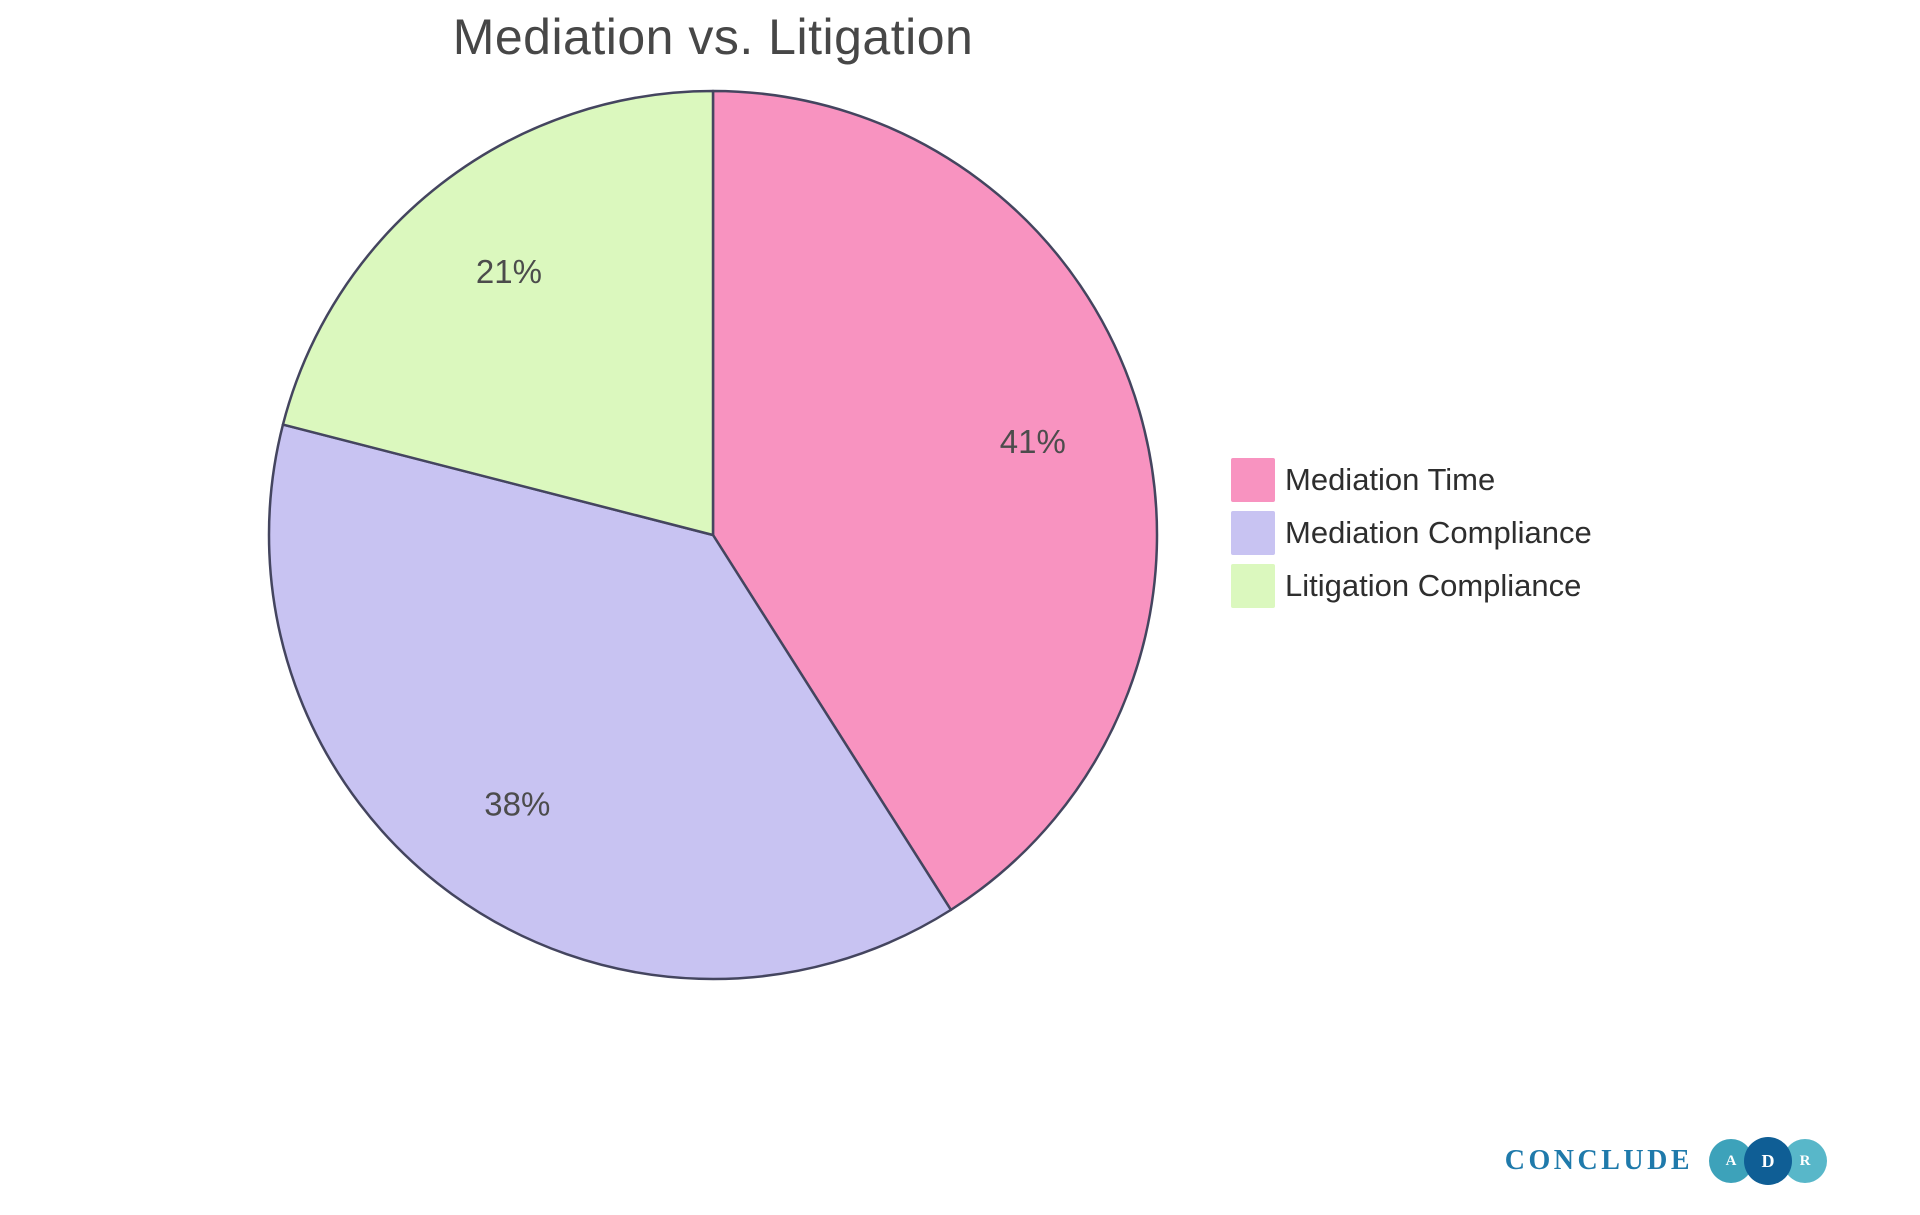  I want to click on legend-item-0: Mediation Time, so click(1411, 480).